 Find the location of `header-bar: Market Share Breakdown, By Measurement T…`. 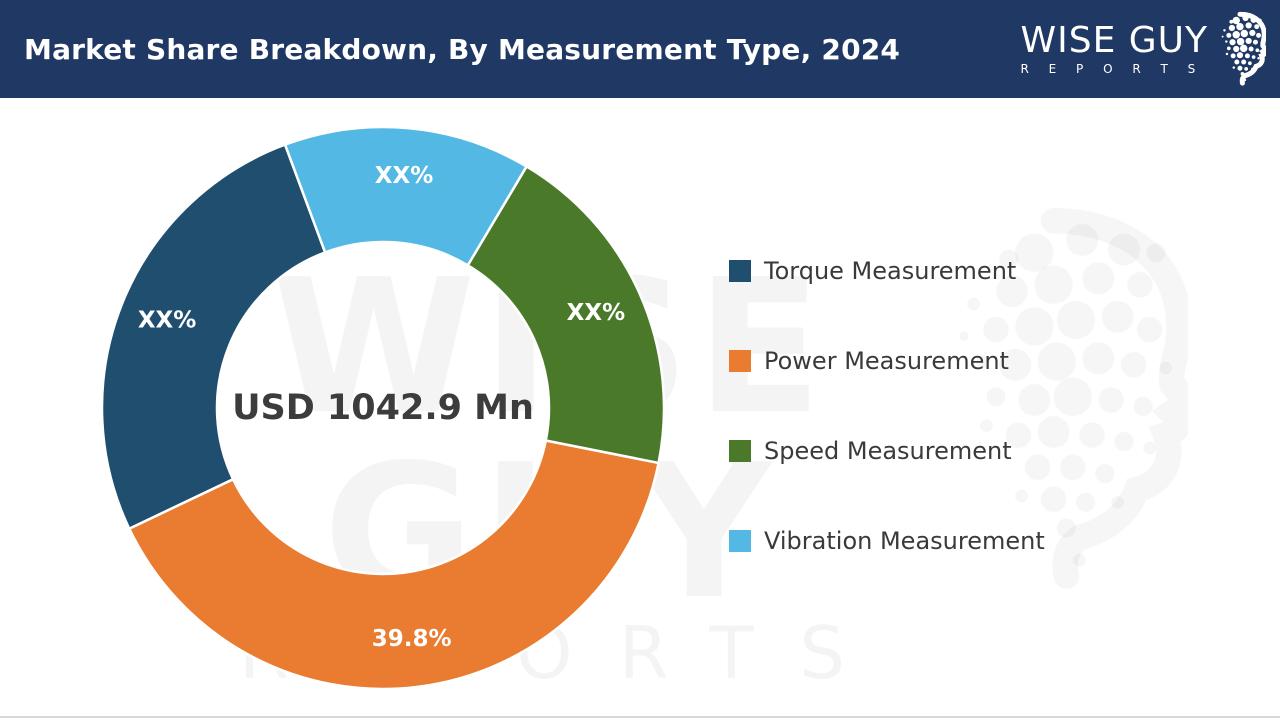

header-bar: Market Share Breakdown, By Measurement T… is located at coordinates (640, 49).